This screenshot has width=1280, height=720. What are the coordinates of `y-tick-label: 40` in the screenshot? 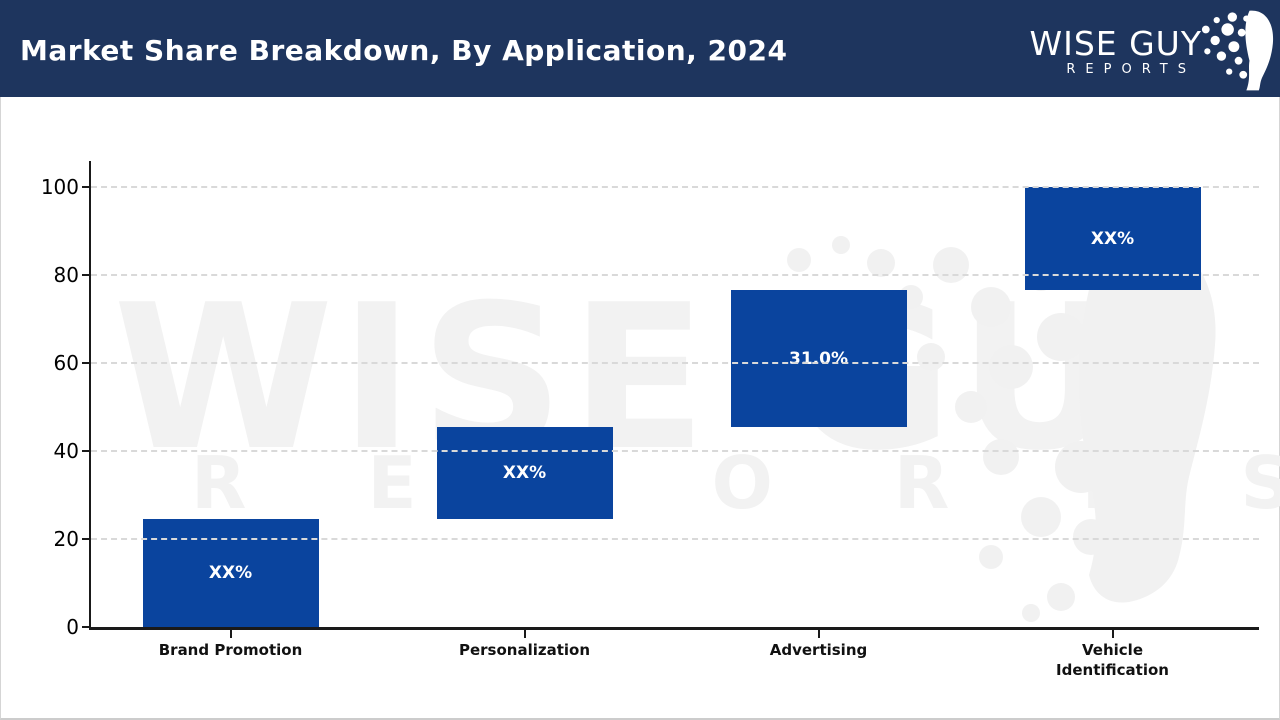 It's located at (66, 451).